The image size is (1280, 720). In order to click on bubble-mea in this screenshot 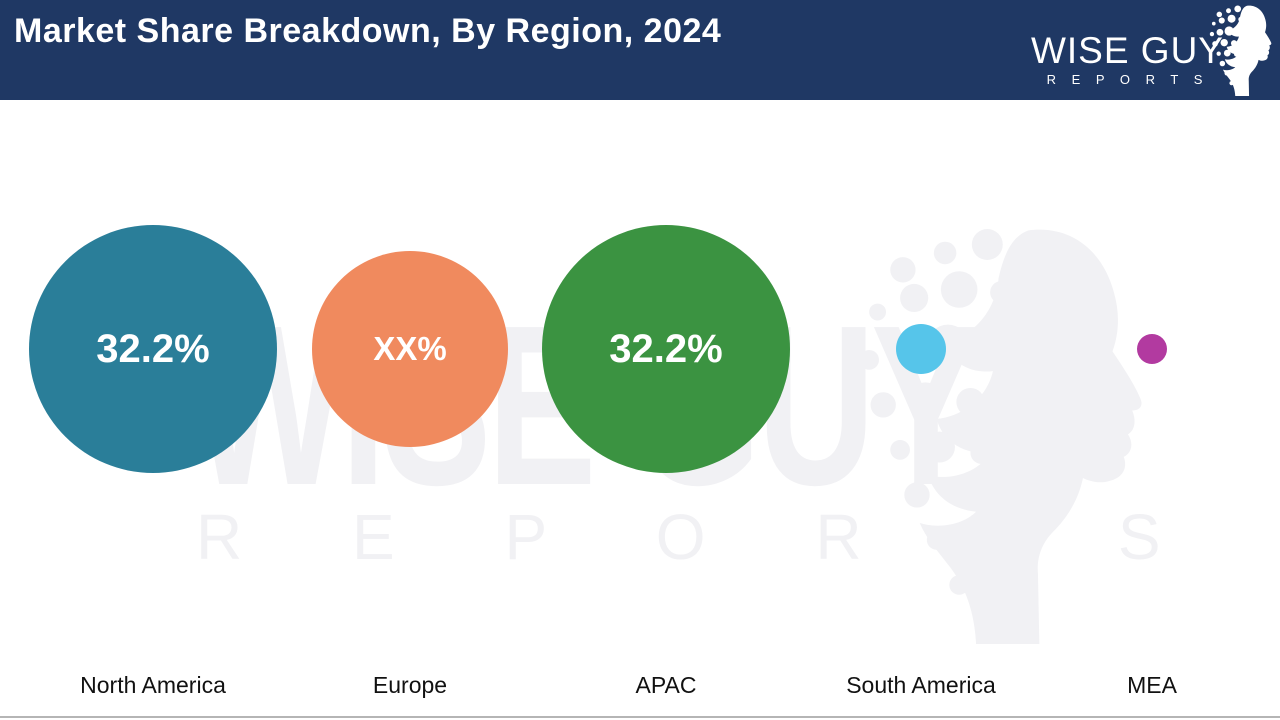, I will do `click(1152, 349)`.